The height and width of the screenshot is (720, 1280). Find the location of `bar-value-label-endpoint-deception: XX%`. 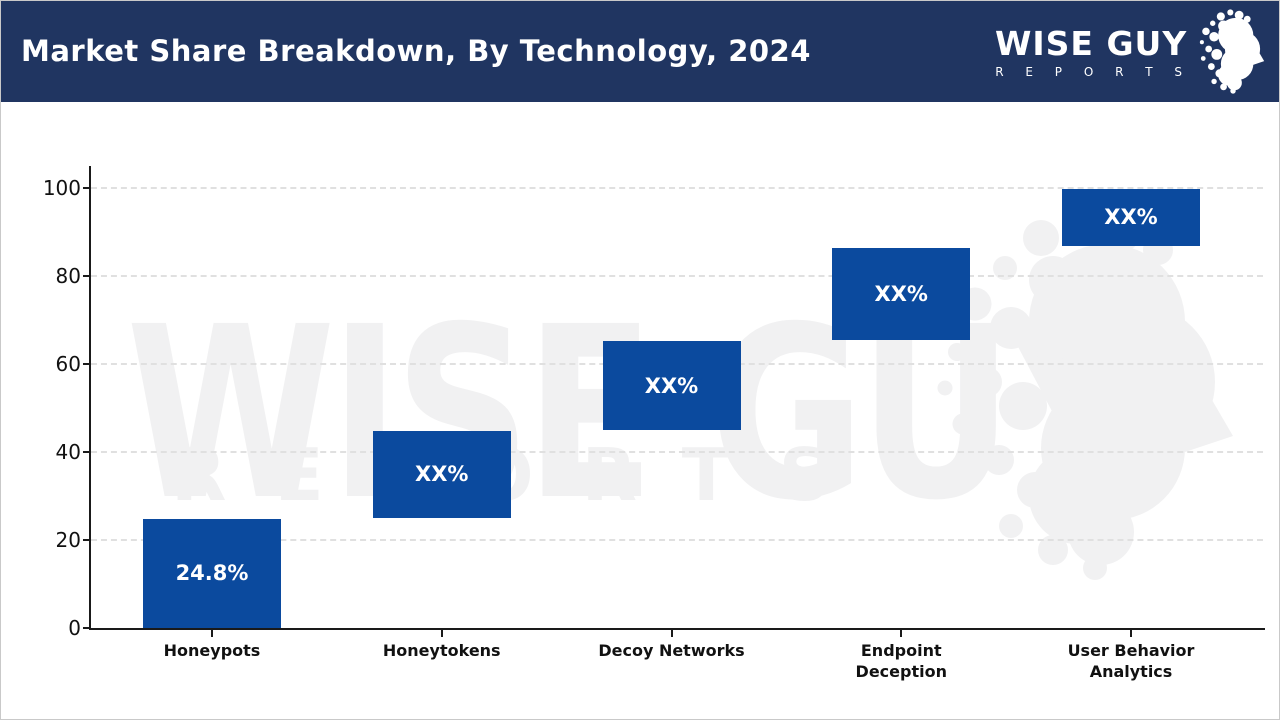

bar-value-label-endpoint-deception: XX% is located at coordinates (901, 293).